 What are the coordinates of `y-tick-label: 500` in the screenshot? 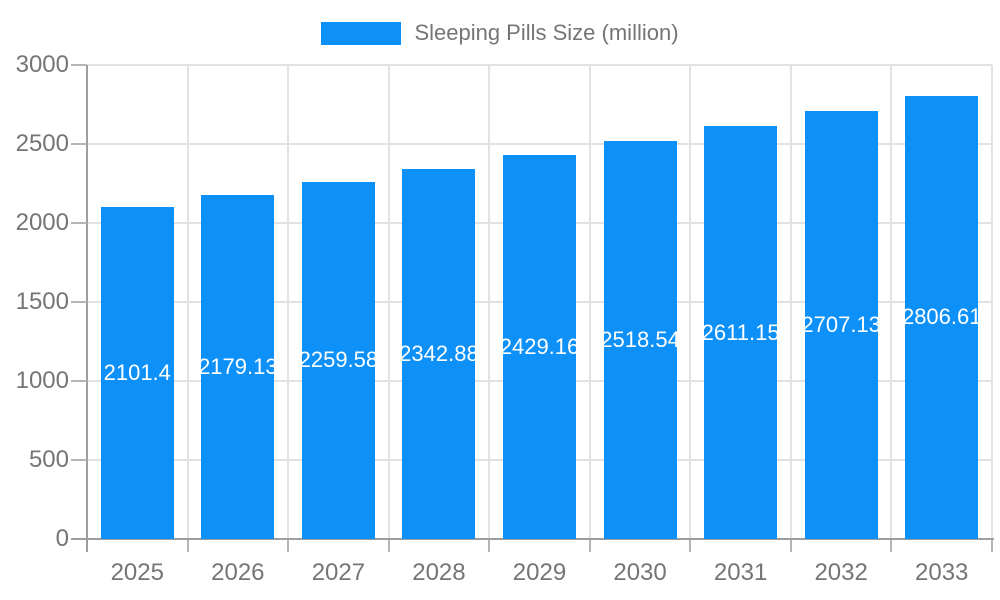 It's located at (48, 459).